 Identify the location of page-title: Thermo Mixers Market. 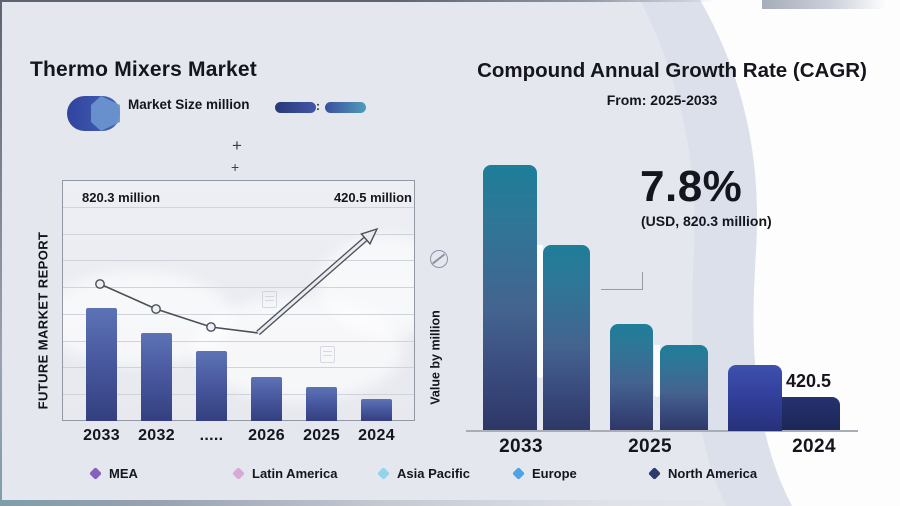
(143, 69).